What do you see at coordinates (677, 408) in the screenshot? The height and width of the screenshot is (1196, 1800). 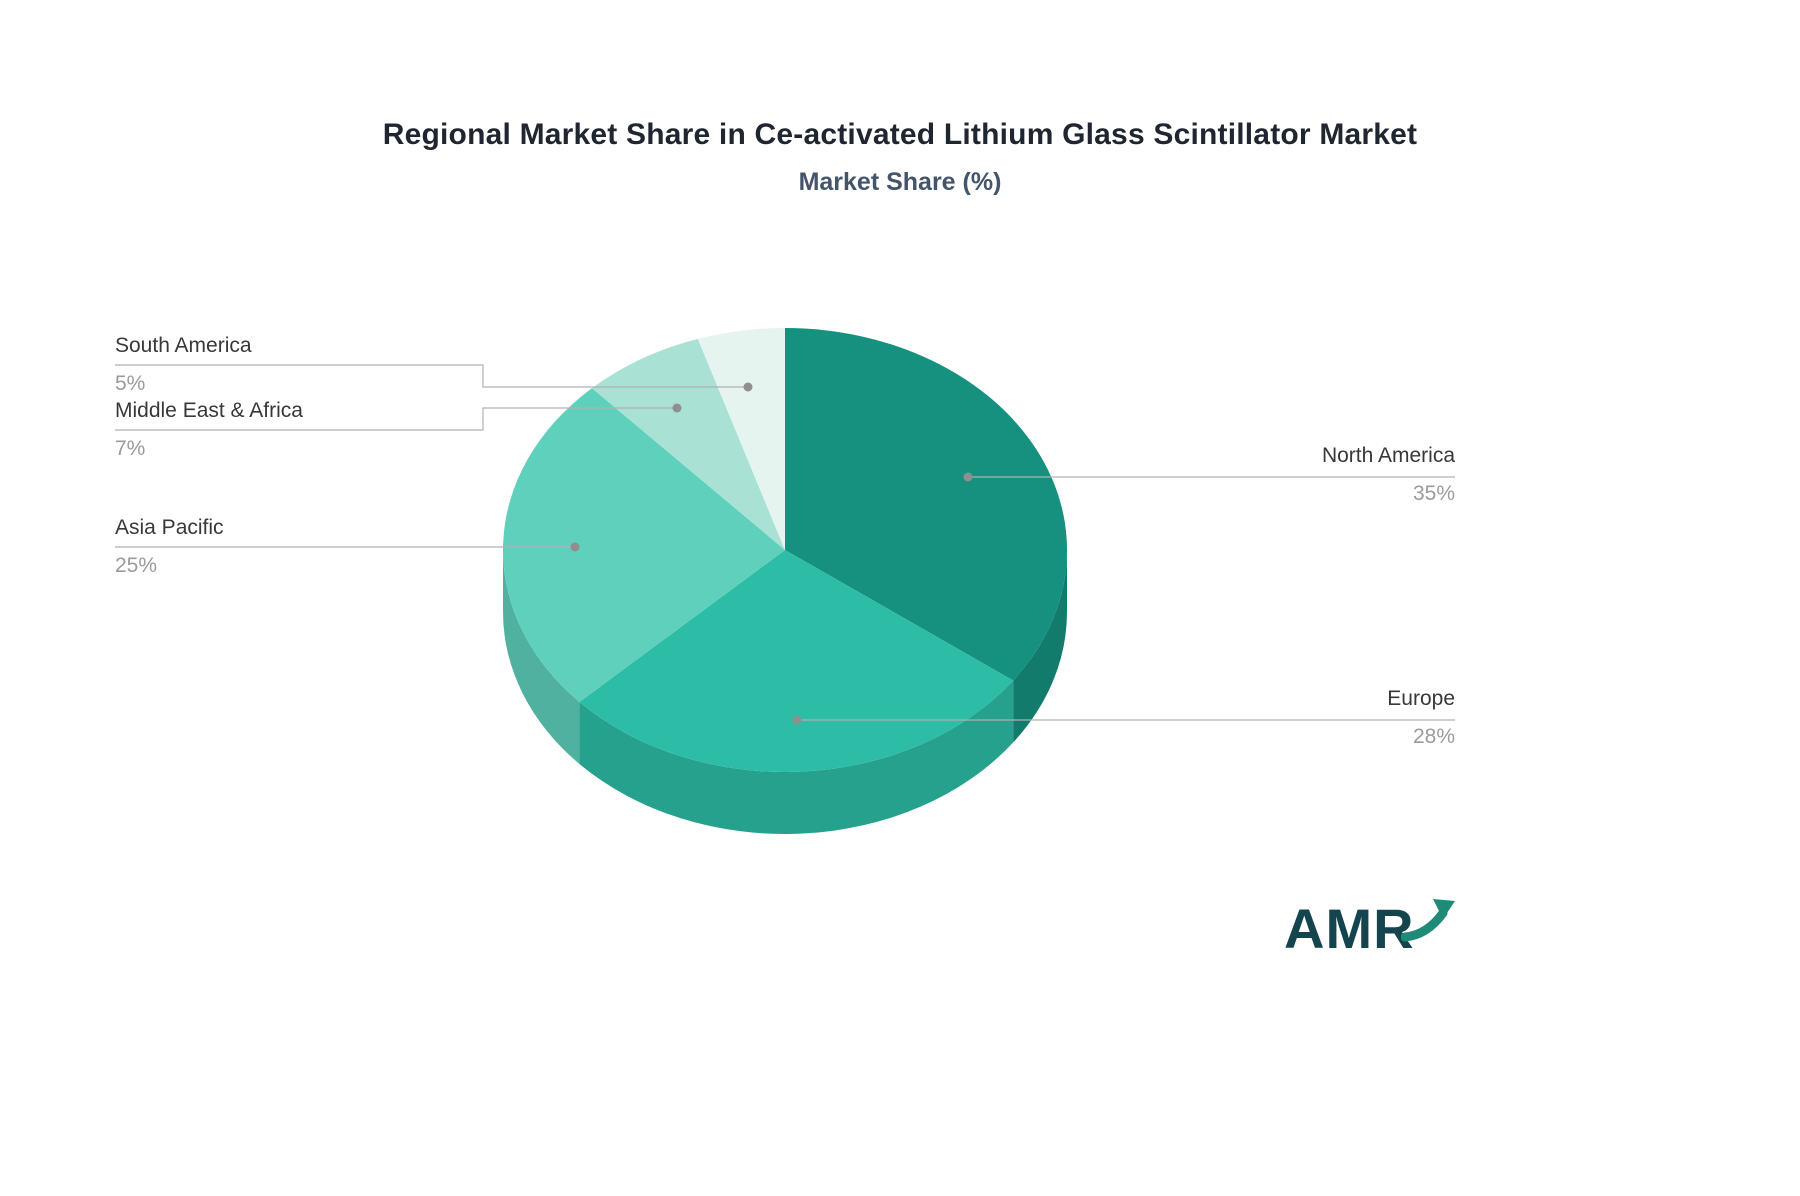 I see `leader-dot-middle-east-africa` at bounding box center [677, 408].